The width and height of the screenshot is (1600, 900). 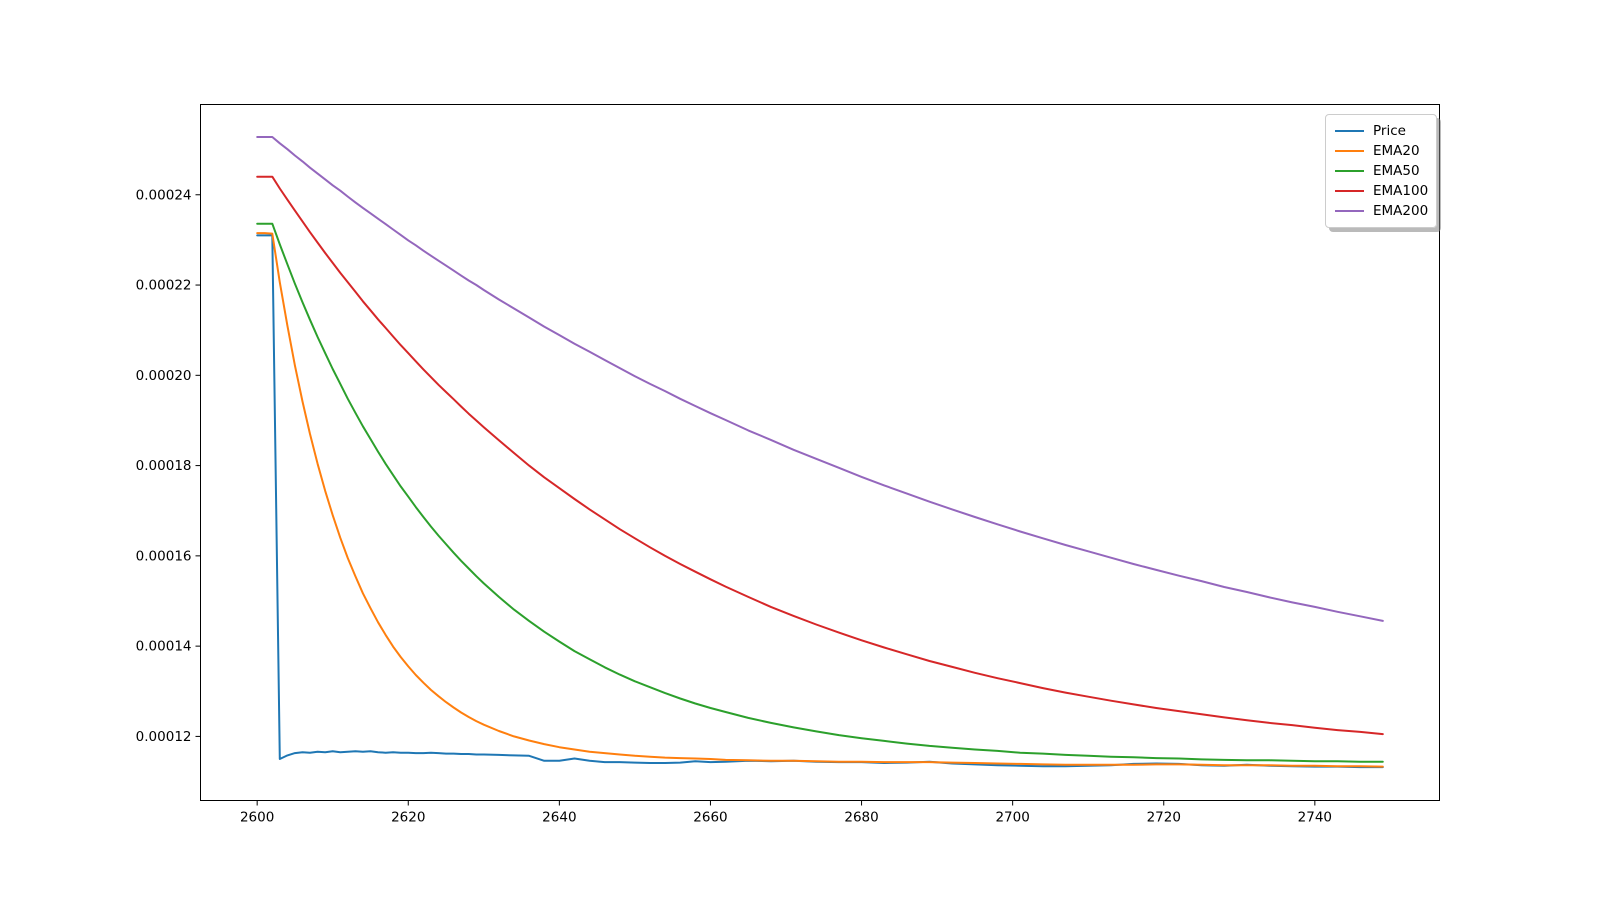 What do you see at coordinates (164, 195) in the screenshot?
I see `y-tick-label: 0.00024` at bounding box center [164, 195].